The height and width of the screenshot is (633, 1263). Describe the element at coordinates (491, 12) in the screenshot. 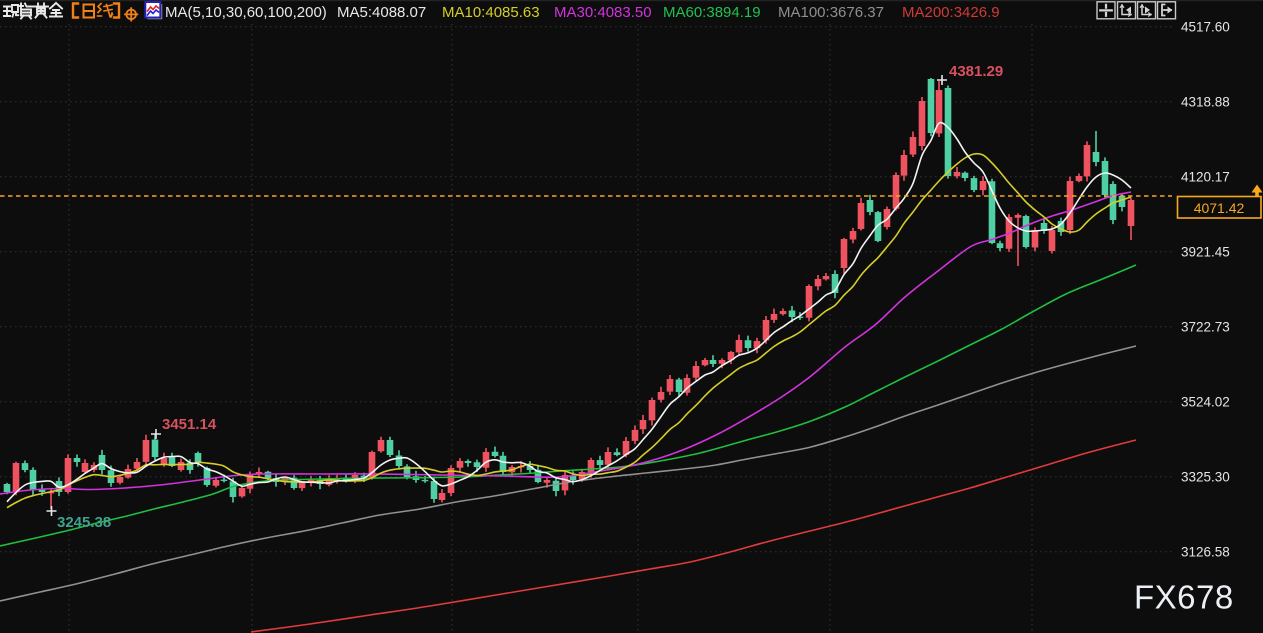

I see `svg-text: MA10:4085.63` at that location.